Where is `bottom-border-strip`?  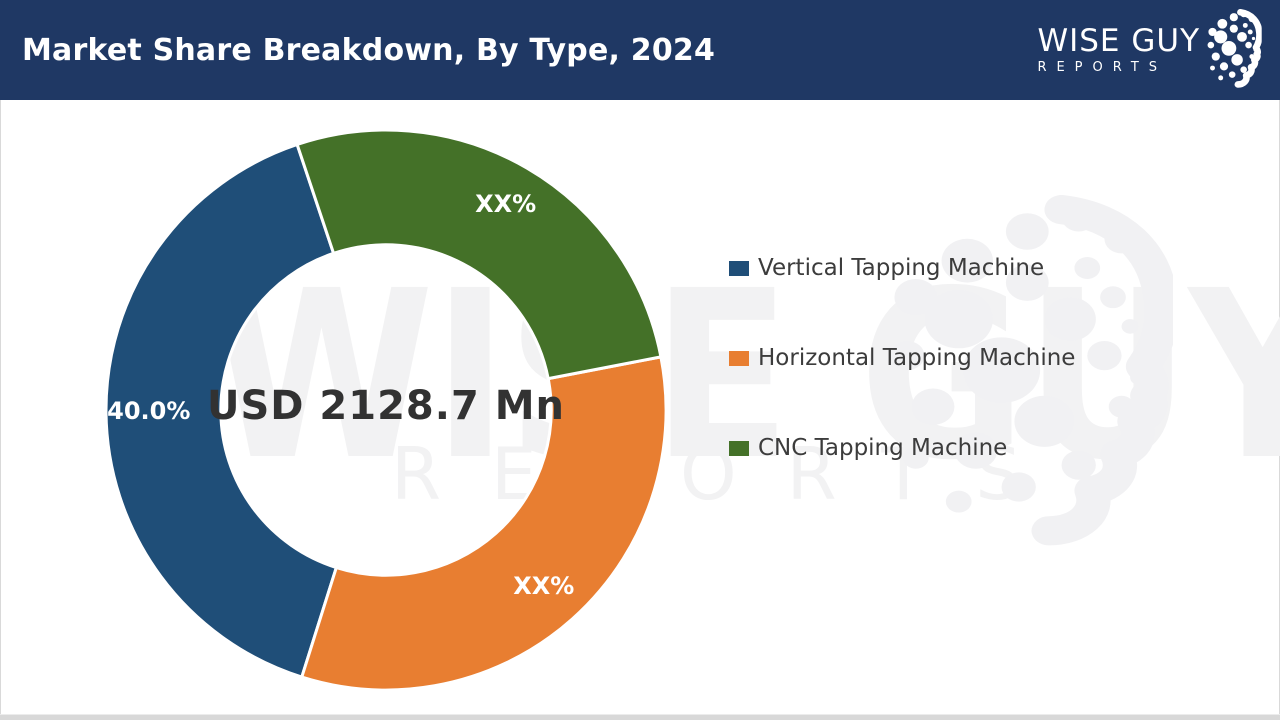 bottom-border-strip is located at coordinates (640, 717).